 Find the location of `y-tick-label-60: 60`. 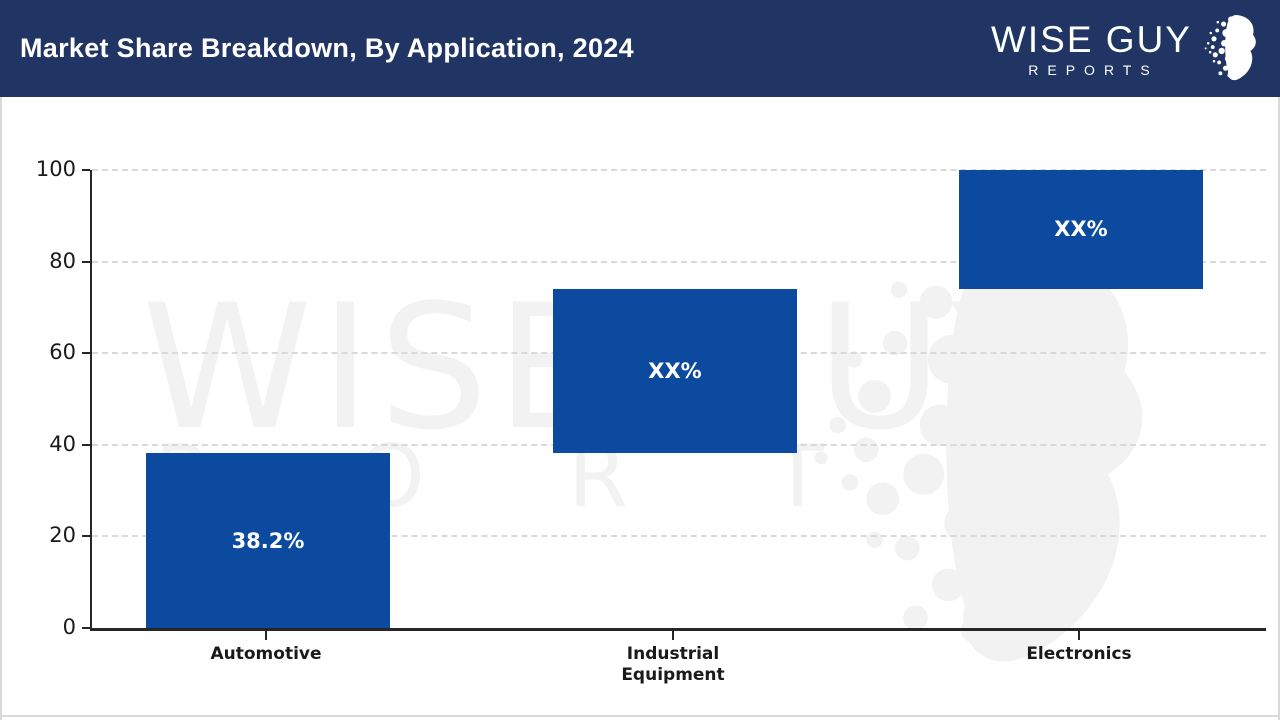

y-tick-label-60: 60 is located at coordinates (62, 352).